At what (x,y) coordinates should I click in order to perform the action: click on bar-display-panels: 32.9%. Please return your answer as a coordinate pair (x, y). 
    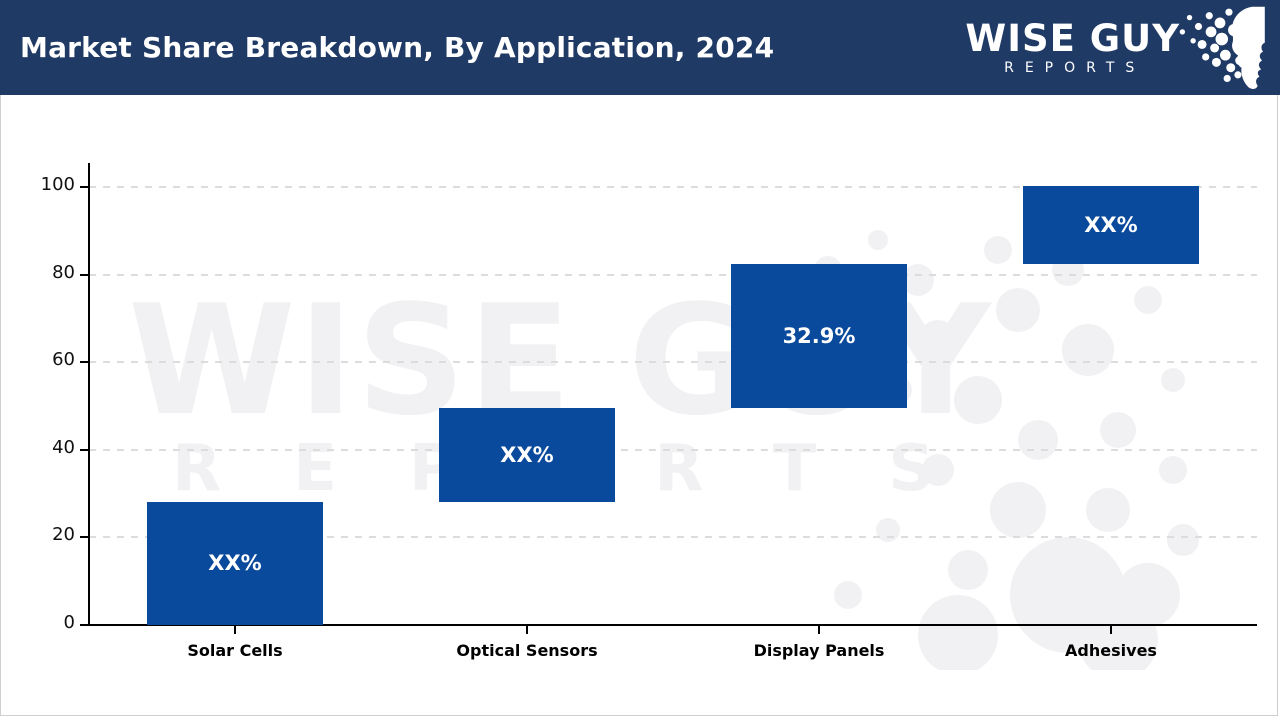
    Looking at the image, I should click on (819, 335).